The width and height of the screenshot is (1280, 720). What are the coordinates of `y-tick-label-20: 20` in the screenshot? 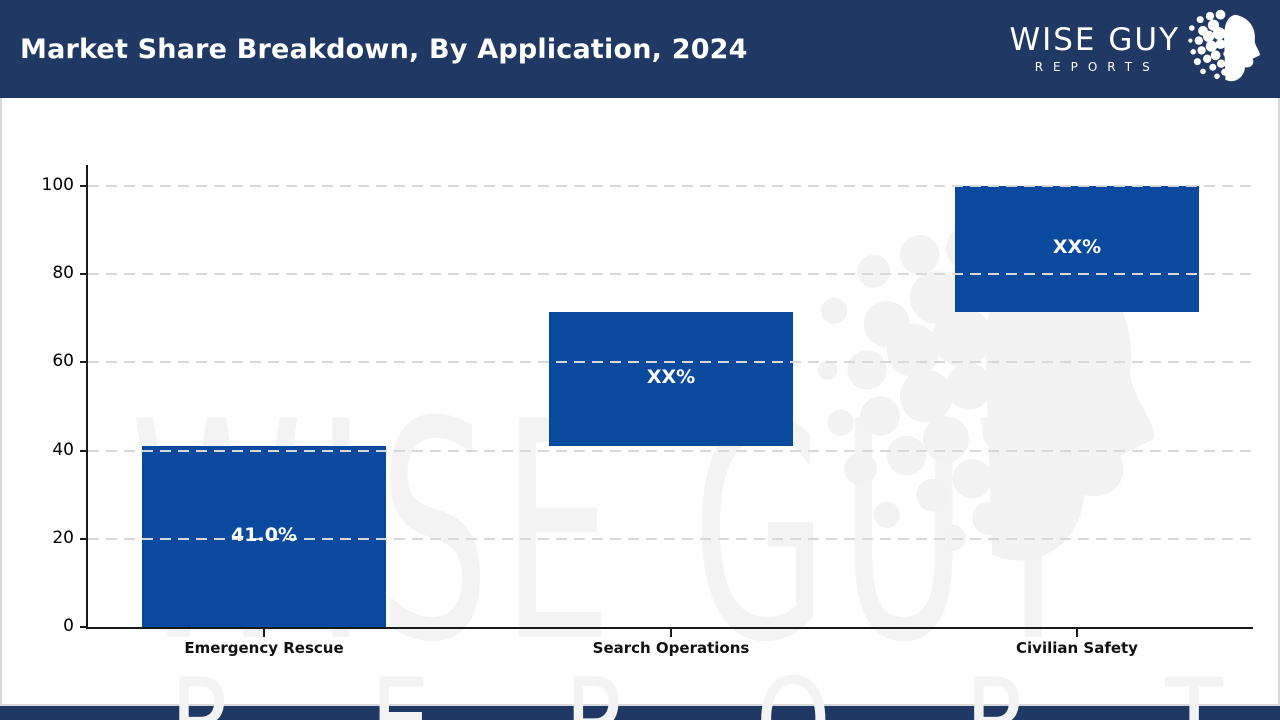 It's located at (63, 537).